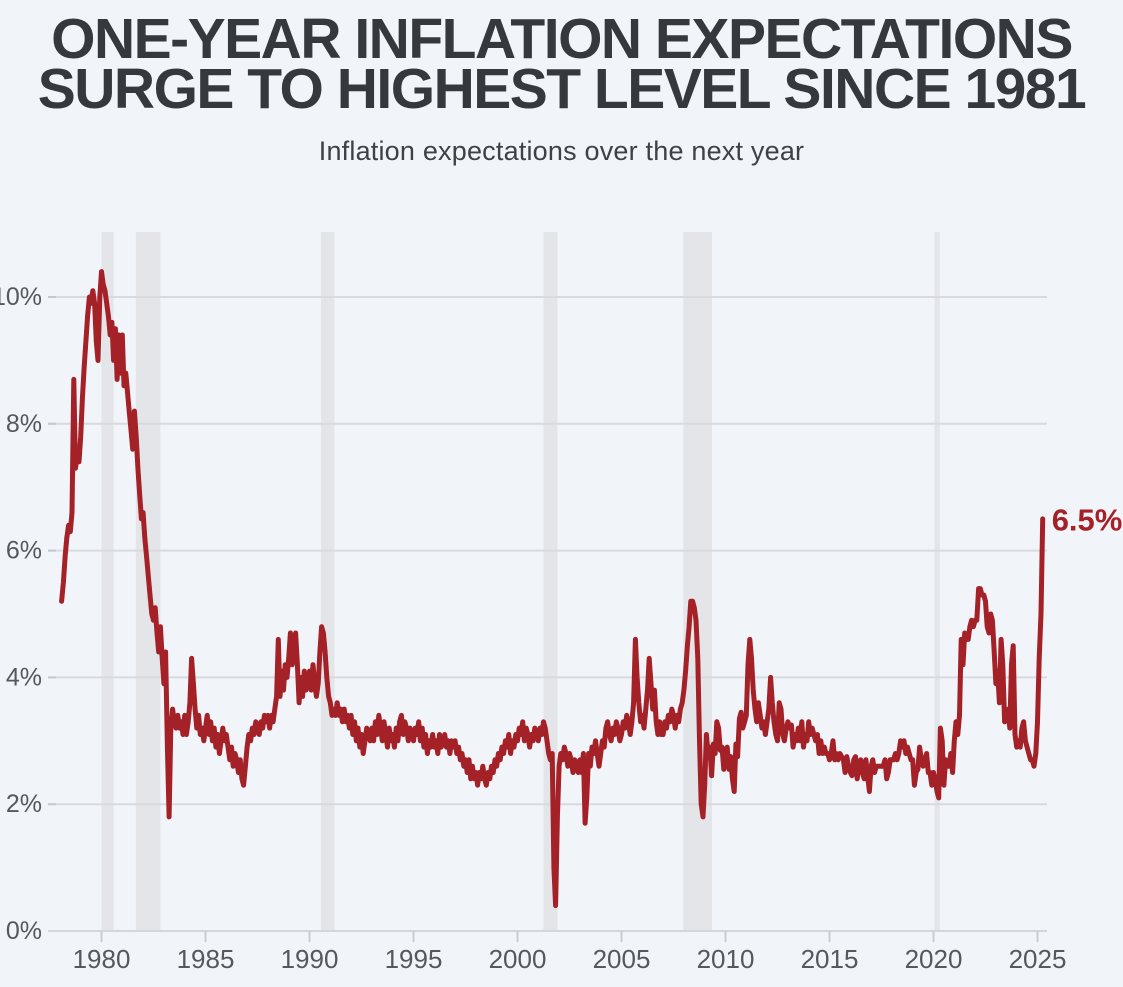  Describe the element at coordinates (830, 959) in the screenshot. I see `x-axis-label: 2015` at that location.